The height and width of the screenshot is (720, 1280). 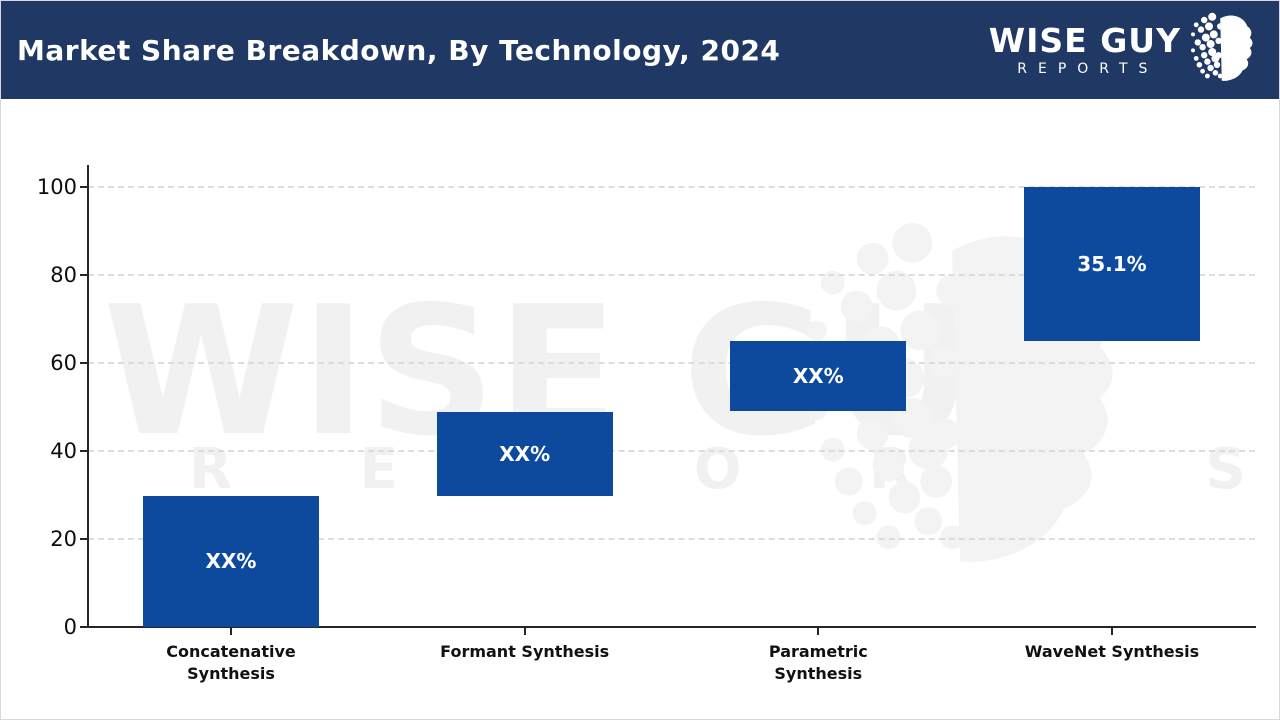 I want to click on x-tick-label: Parametric Synthesis, so click(x=818, y=662).